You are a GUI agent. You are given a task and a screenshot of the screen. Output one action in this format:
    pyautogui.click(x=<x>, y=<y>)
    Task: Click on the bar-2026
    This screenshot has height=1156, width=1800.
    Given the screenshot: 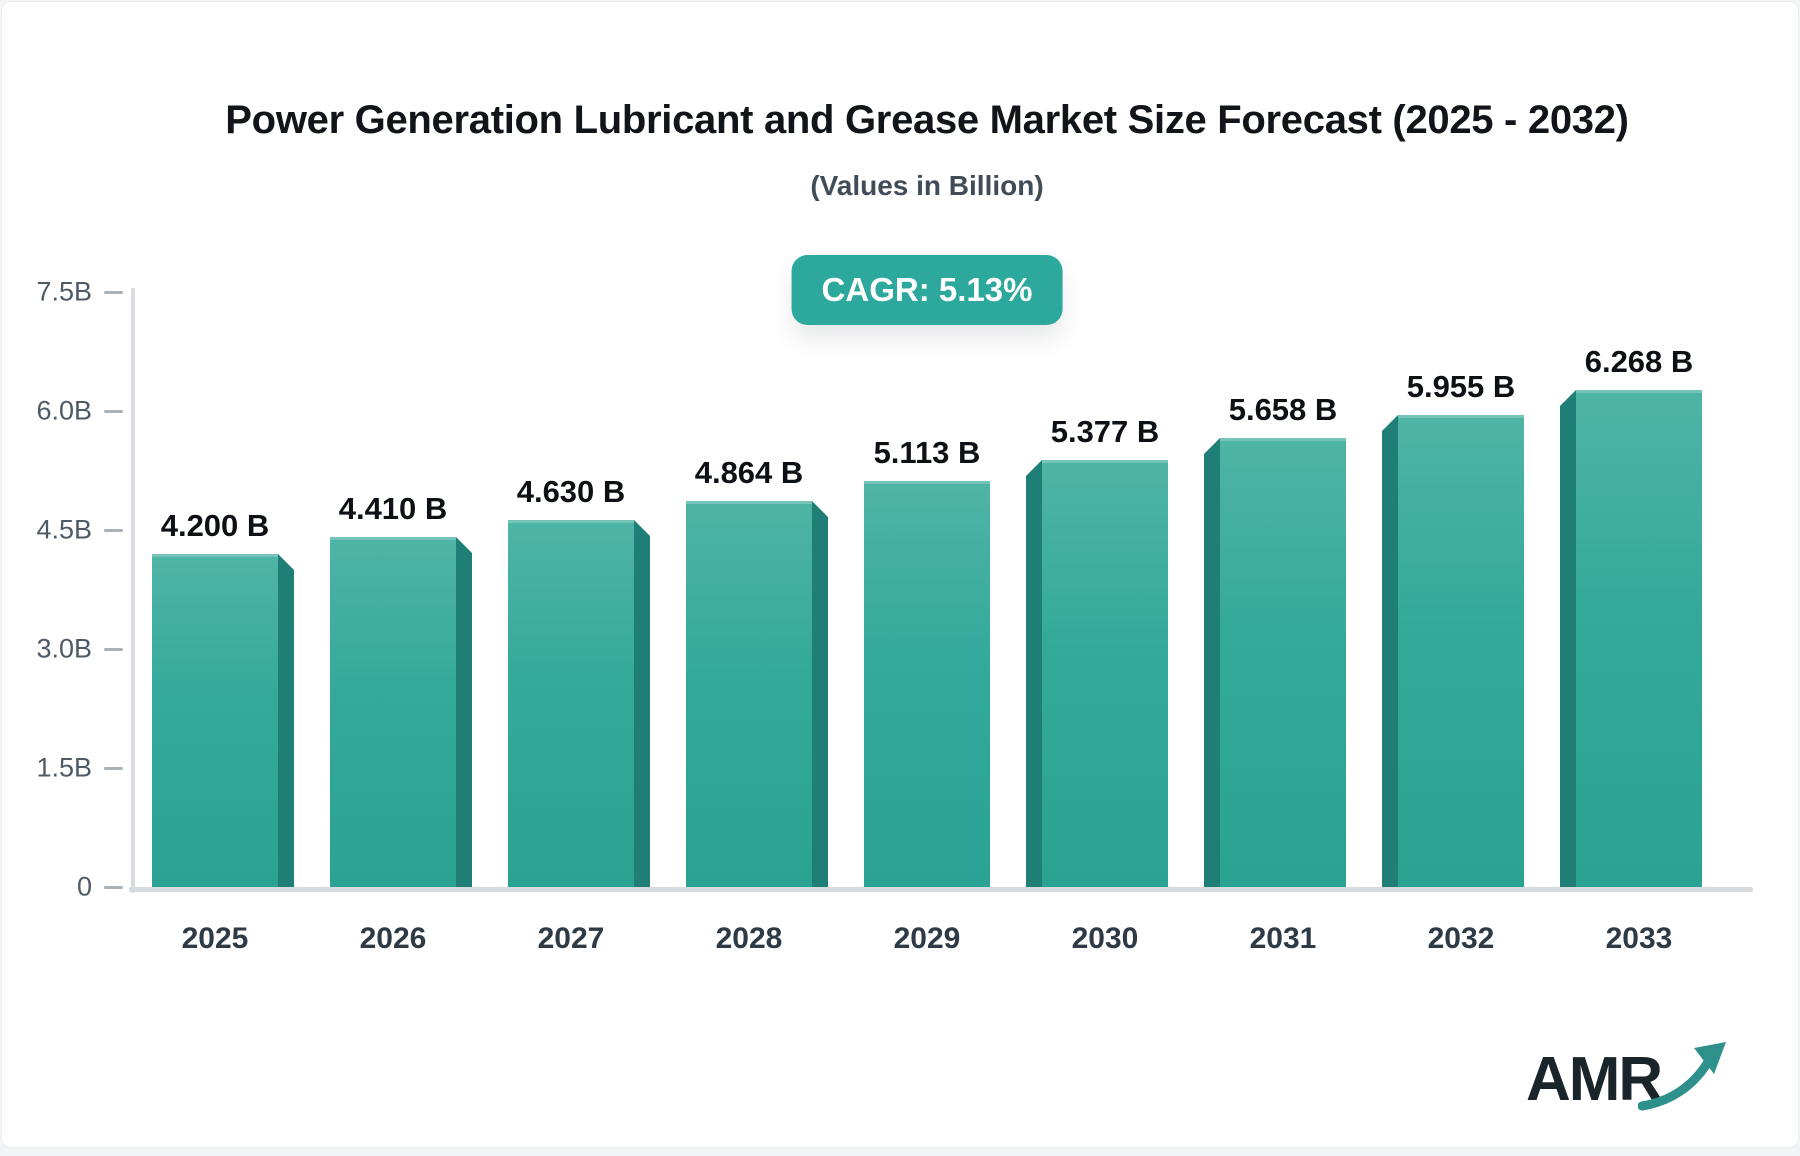 What is the action you would take?
    pyautogui.click(x=401, y=712)
    